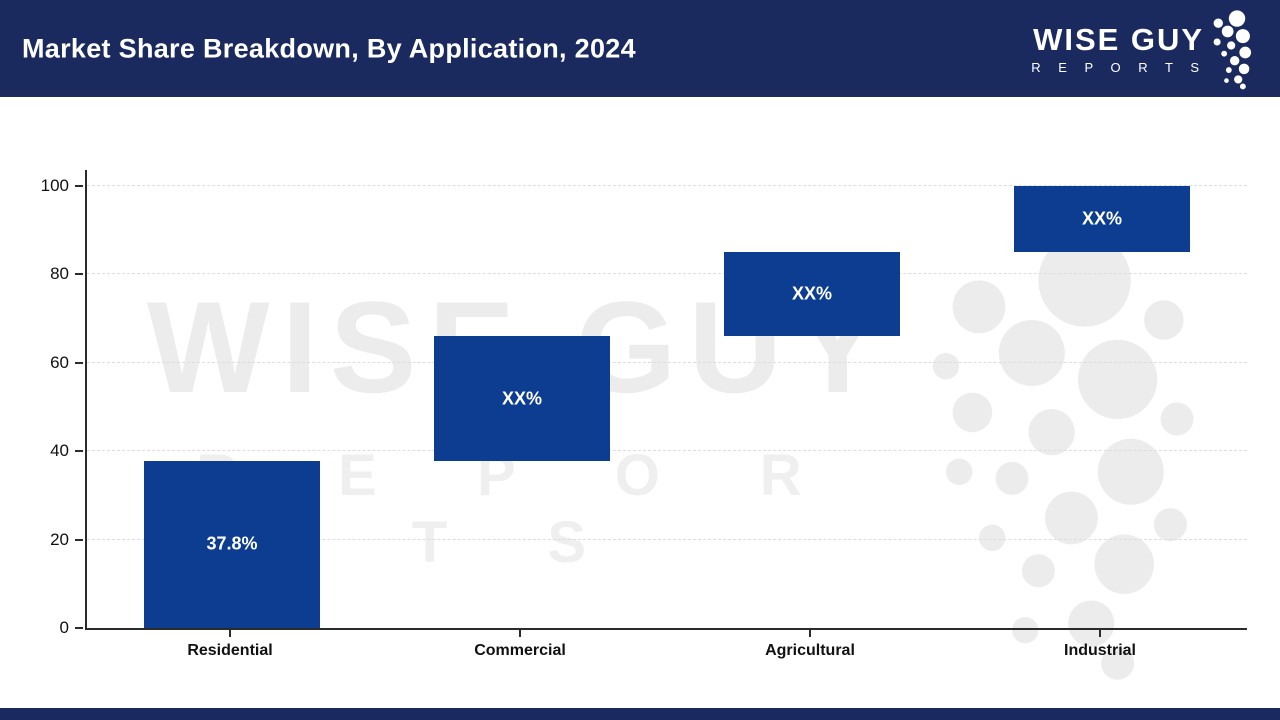 This screenshot has height=720, width=1280. What do you see at coordinates (59, 274) in the screenshot?
I see `y-tick-label: 80` at bounding box center [59, 274].